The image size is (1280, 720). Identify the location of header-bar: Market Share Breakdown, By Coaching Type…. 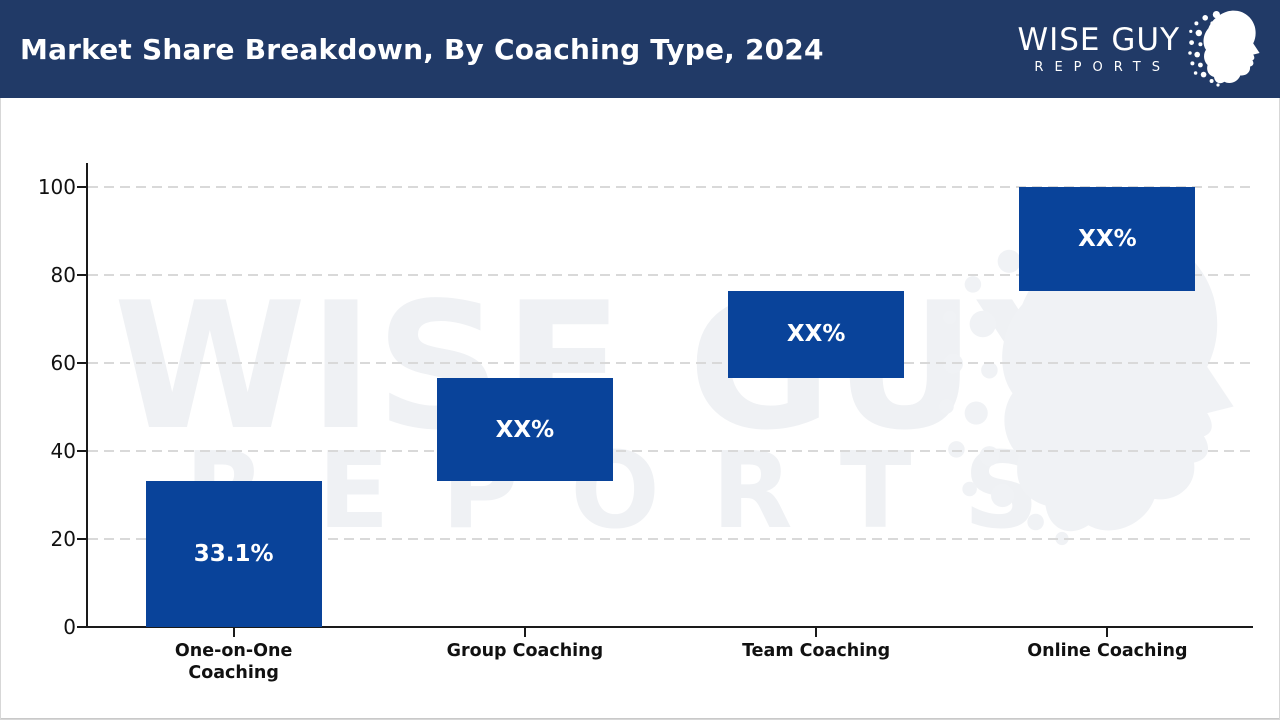
(640, 49).